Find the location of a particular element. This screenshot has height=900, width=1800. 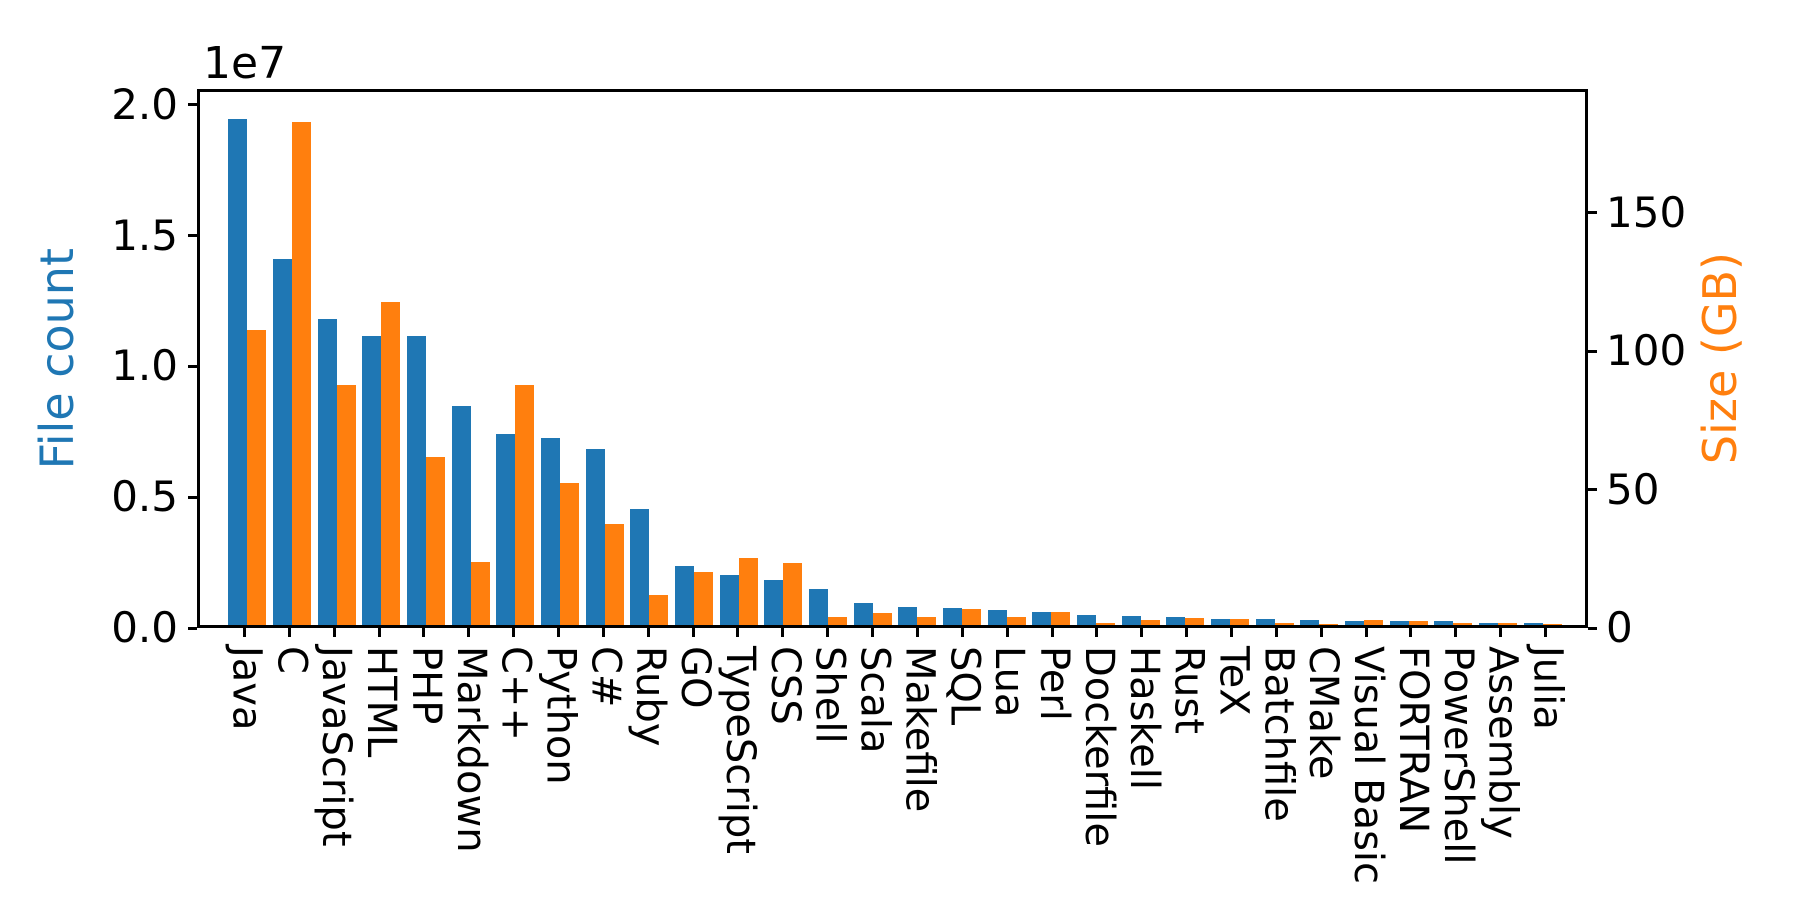

category-slot-javascript is located at coordinates (336, 358).